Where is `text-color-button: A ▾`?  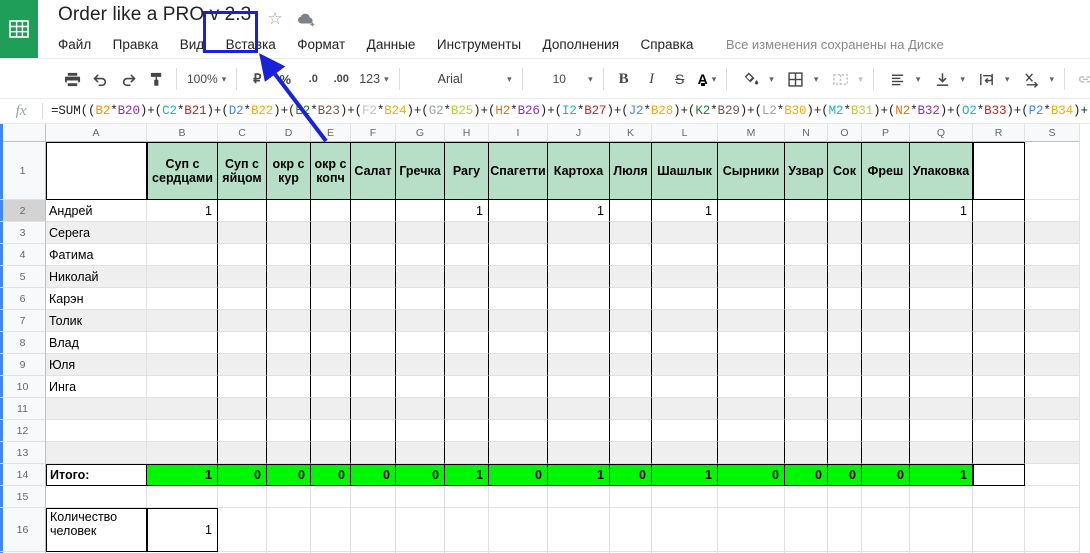
text-color-button: A ▾ is located at coordinates (707, 79).